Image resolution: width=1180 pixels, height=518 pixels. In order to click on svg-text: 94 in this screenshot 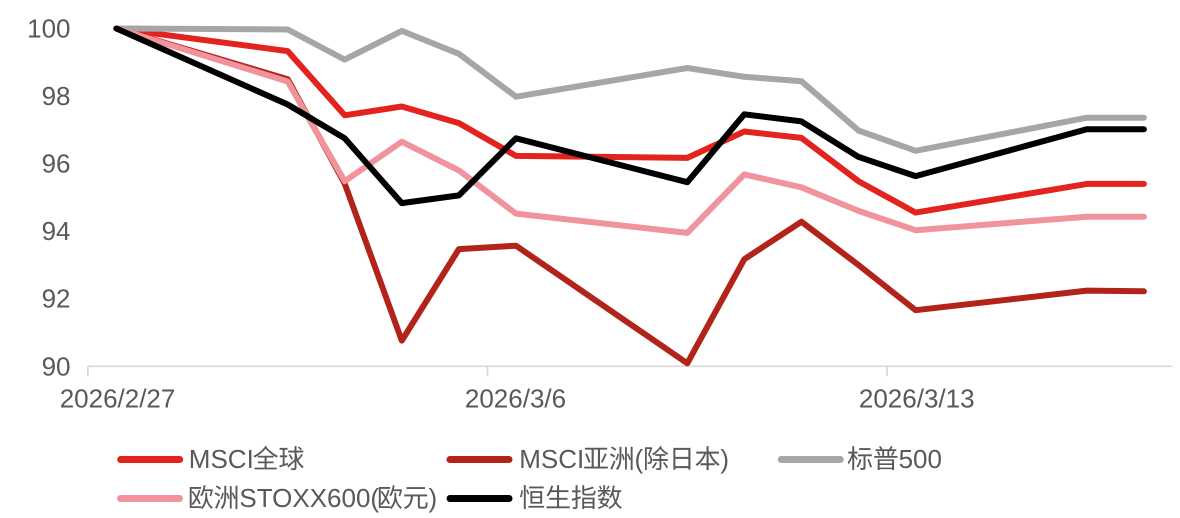, I will do `click(56, 231)`.